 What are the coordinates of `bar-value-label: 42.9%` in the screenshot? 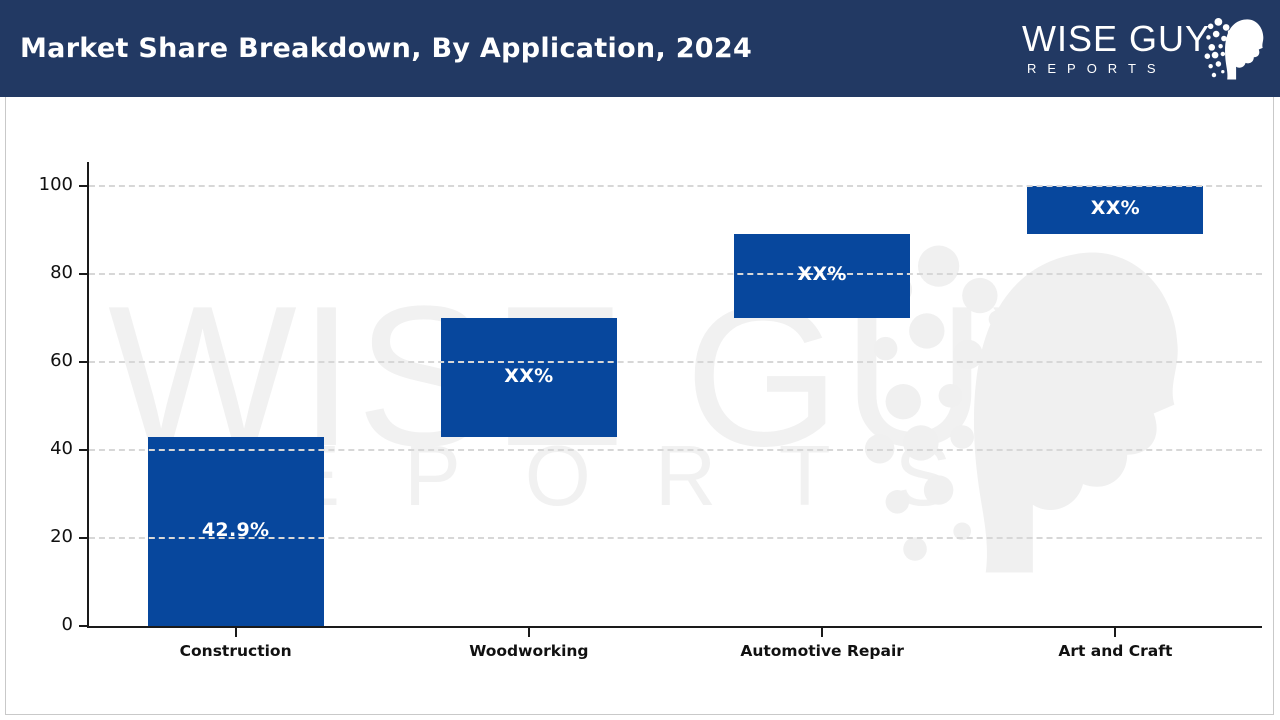 It's located at (235, 529).